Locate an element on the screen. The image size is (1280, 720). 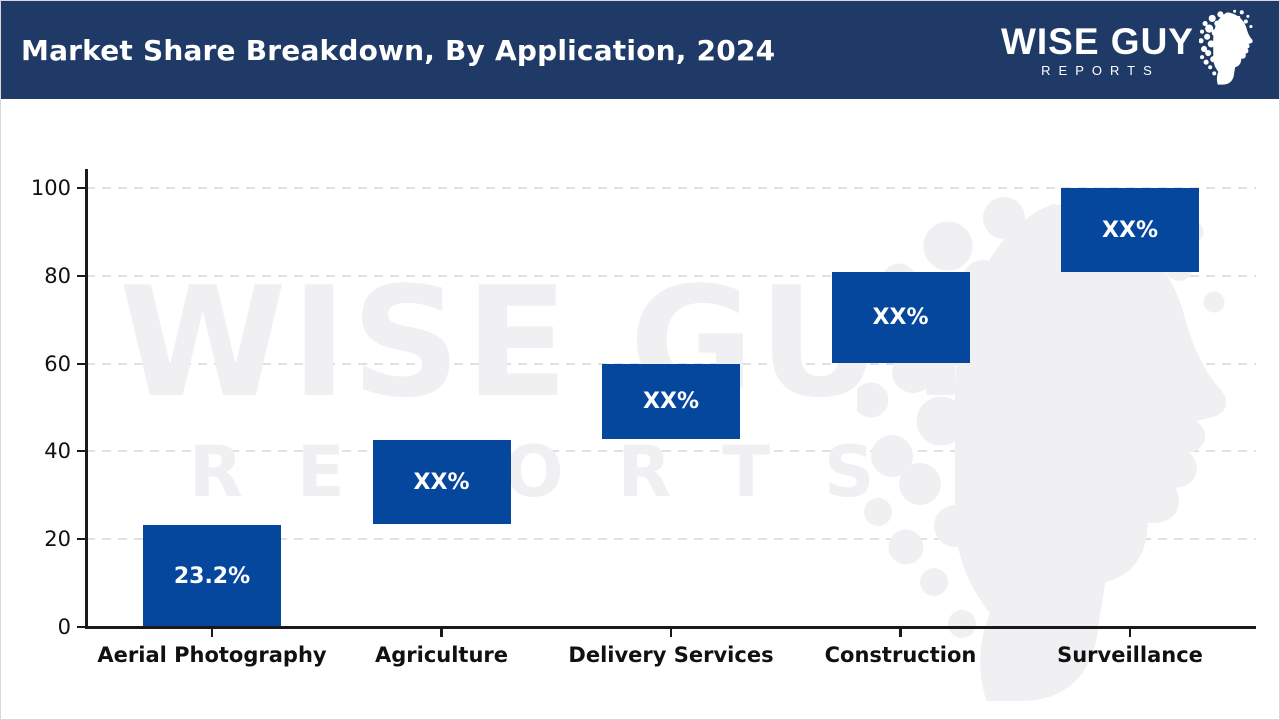
watermark-subtitle: REPORTS is located at coordinates (559, 472).